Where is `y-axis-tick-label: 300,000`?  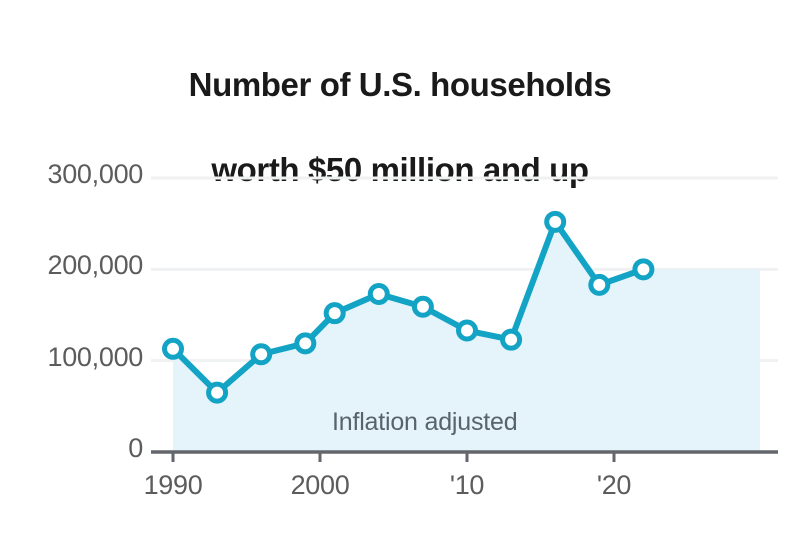 y-axis-tick-label: 300,000 is located at coordinates (95, 174).